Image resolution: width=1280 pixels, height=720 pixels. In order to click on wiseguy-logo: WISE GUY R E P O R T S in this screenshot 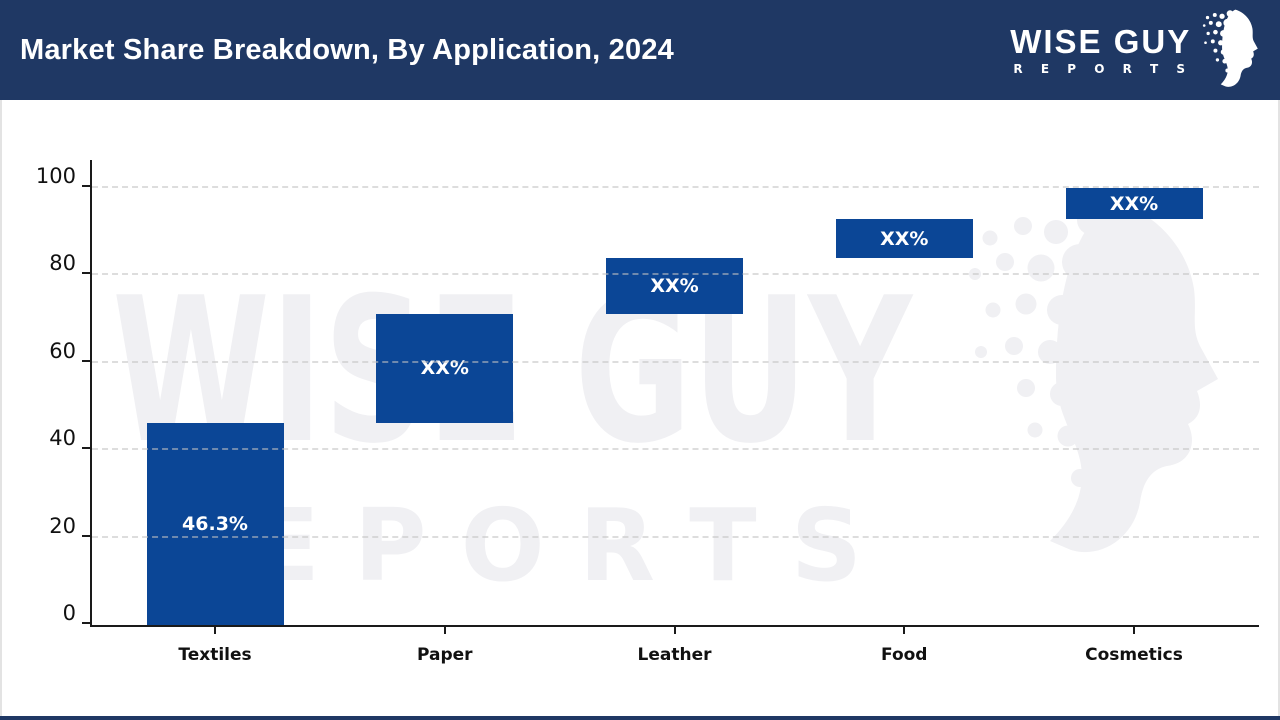, I will do `click(1137, 50)`.